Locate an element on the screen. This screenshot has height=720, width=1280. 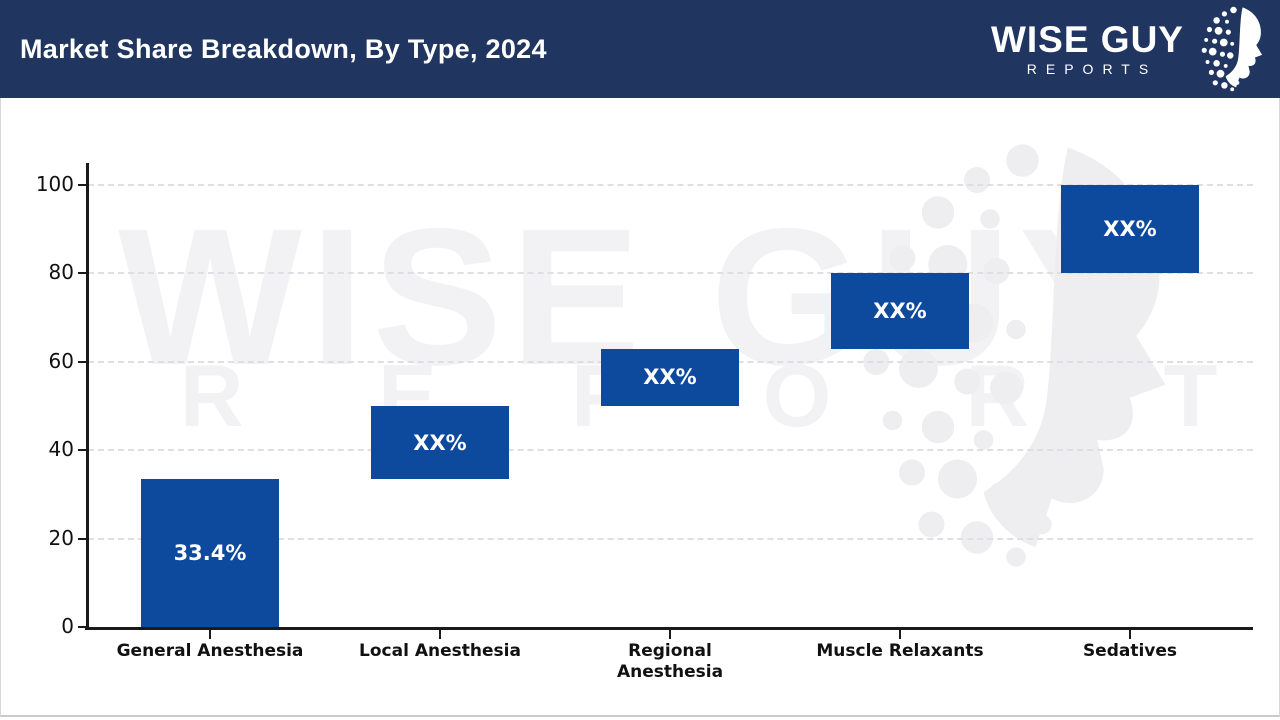
dotted-head-logo-icon is located at coordinates (1227, 49).